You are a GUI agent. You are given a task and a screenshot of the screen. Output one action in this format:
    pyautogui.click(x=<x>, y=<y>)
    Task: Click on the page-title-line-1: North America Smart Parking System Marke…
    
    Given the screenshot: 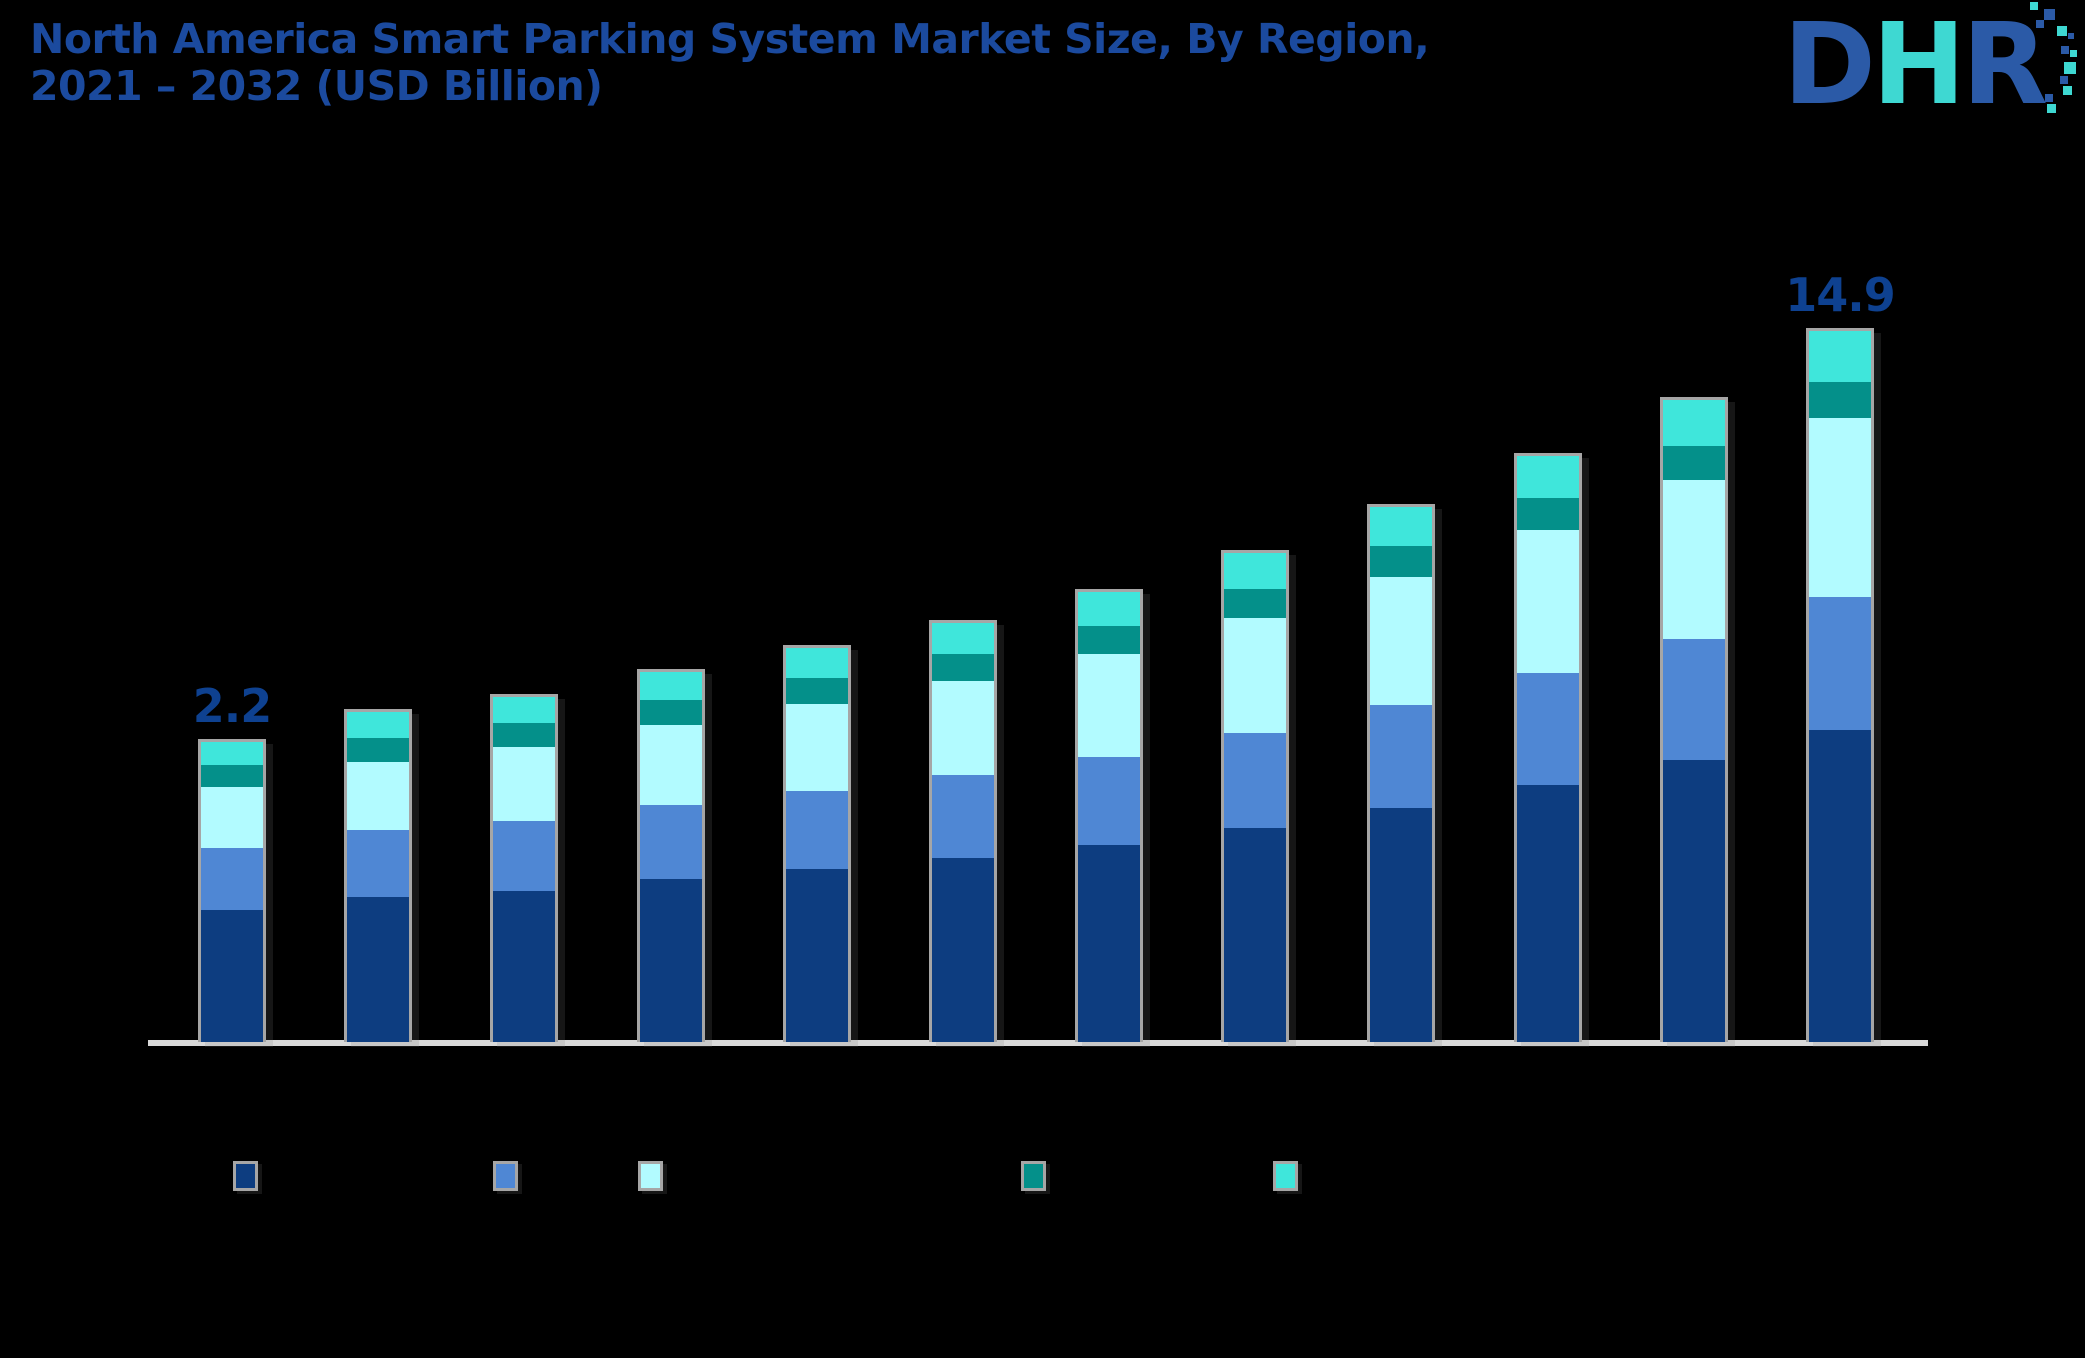 What is the action you would take?
    pyautogui.click(x=730, y=39)
    